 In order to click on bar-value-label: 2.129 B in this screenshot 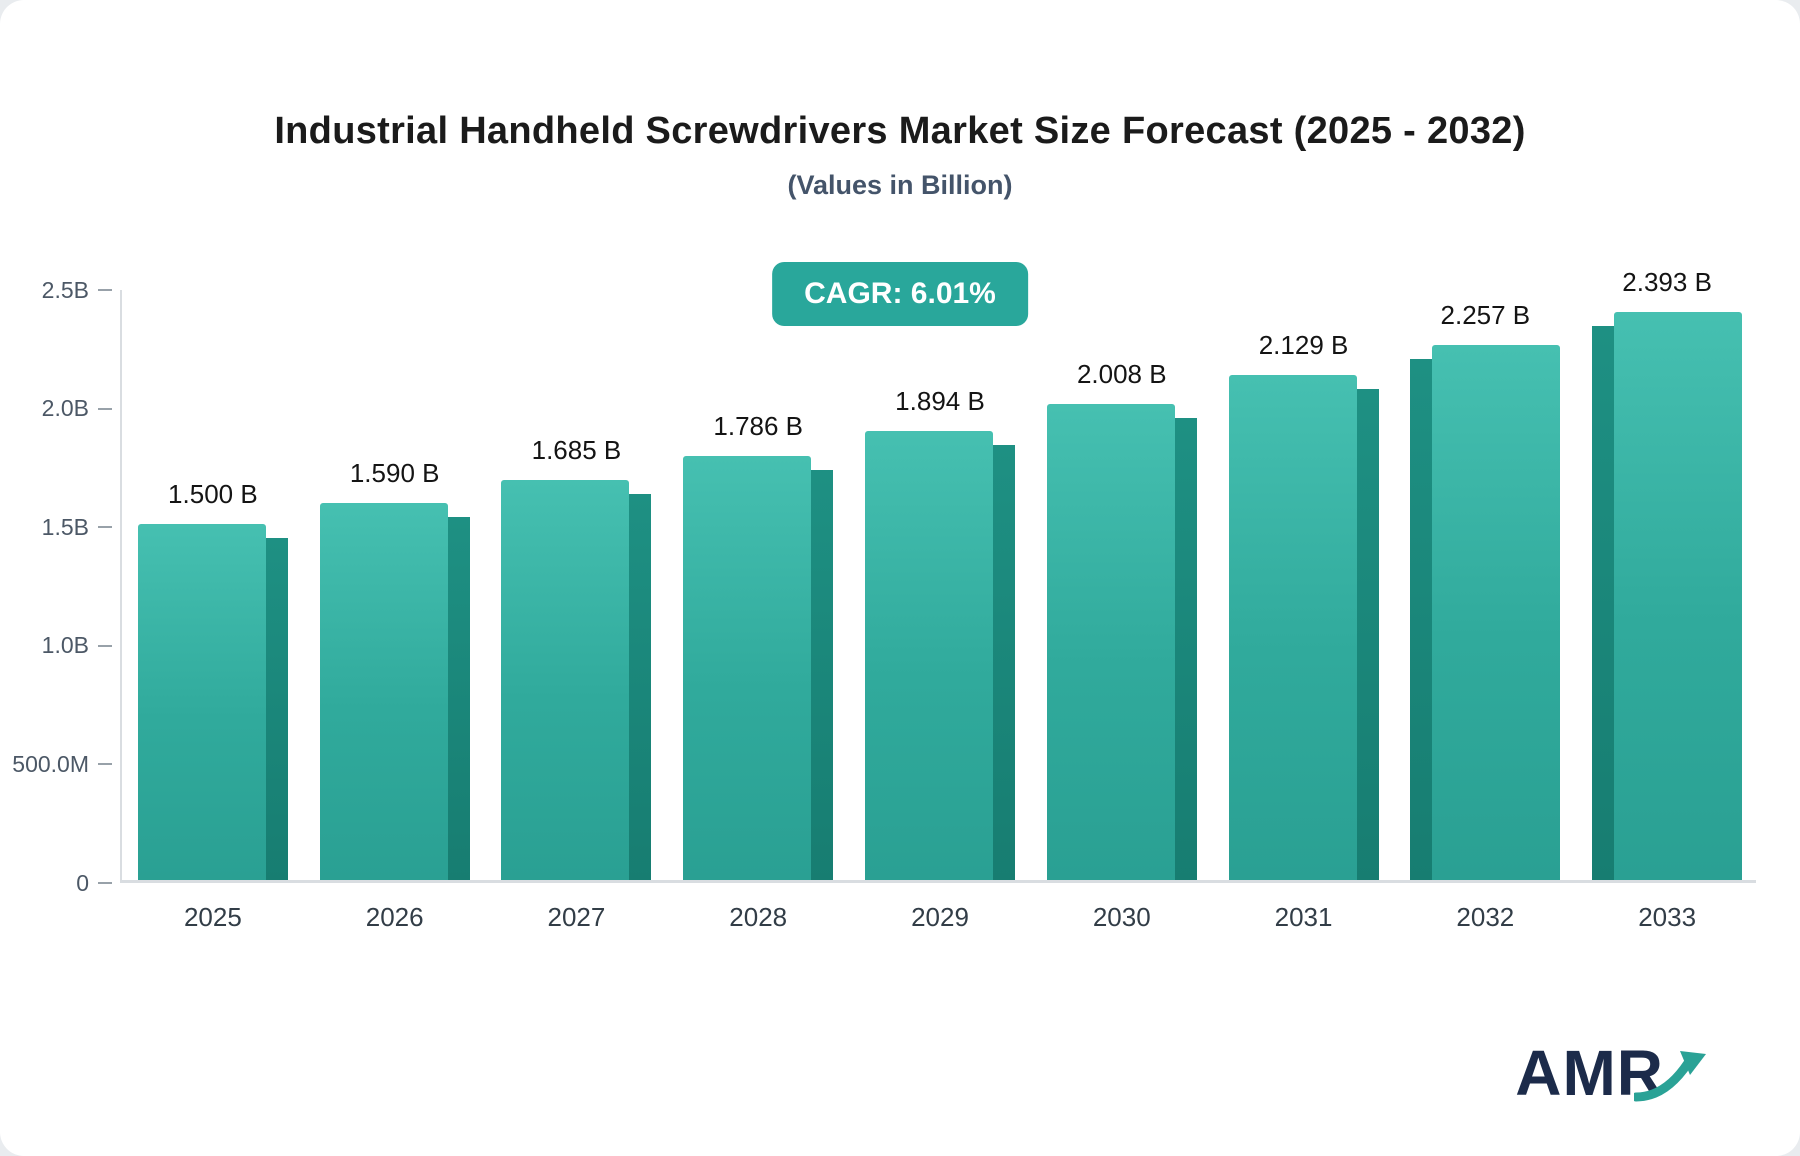, I will do `click(1303, 345)`.